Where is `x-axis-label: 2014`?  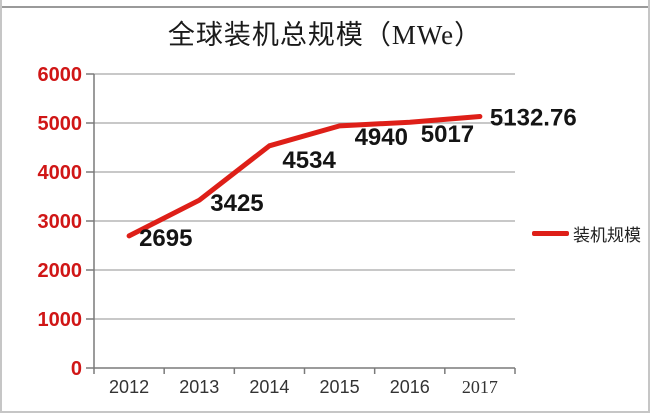
x-axis-label: 2014 is located at coordinates (269, 387).